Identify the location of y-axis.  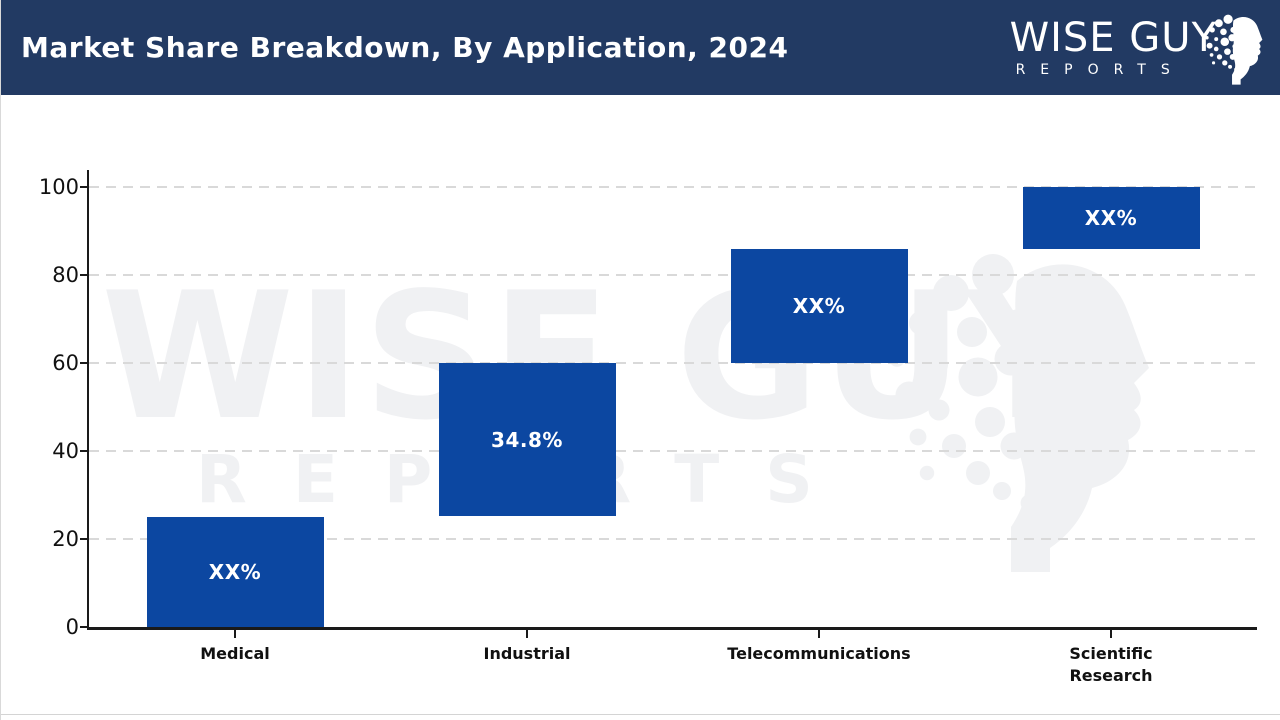
(88, 399).